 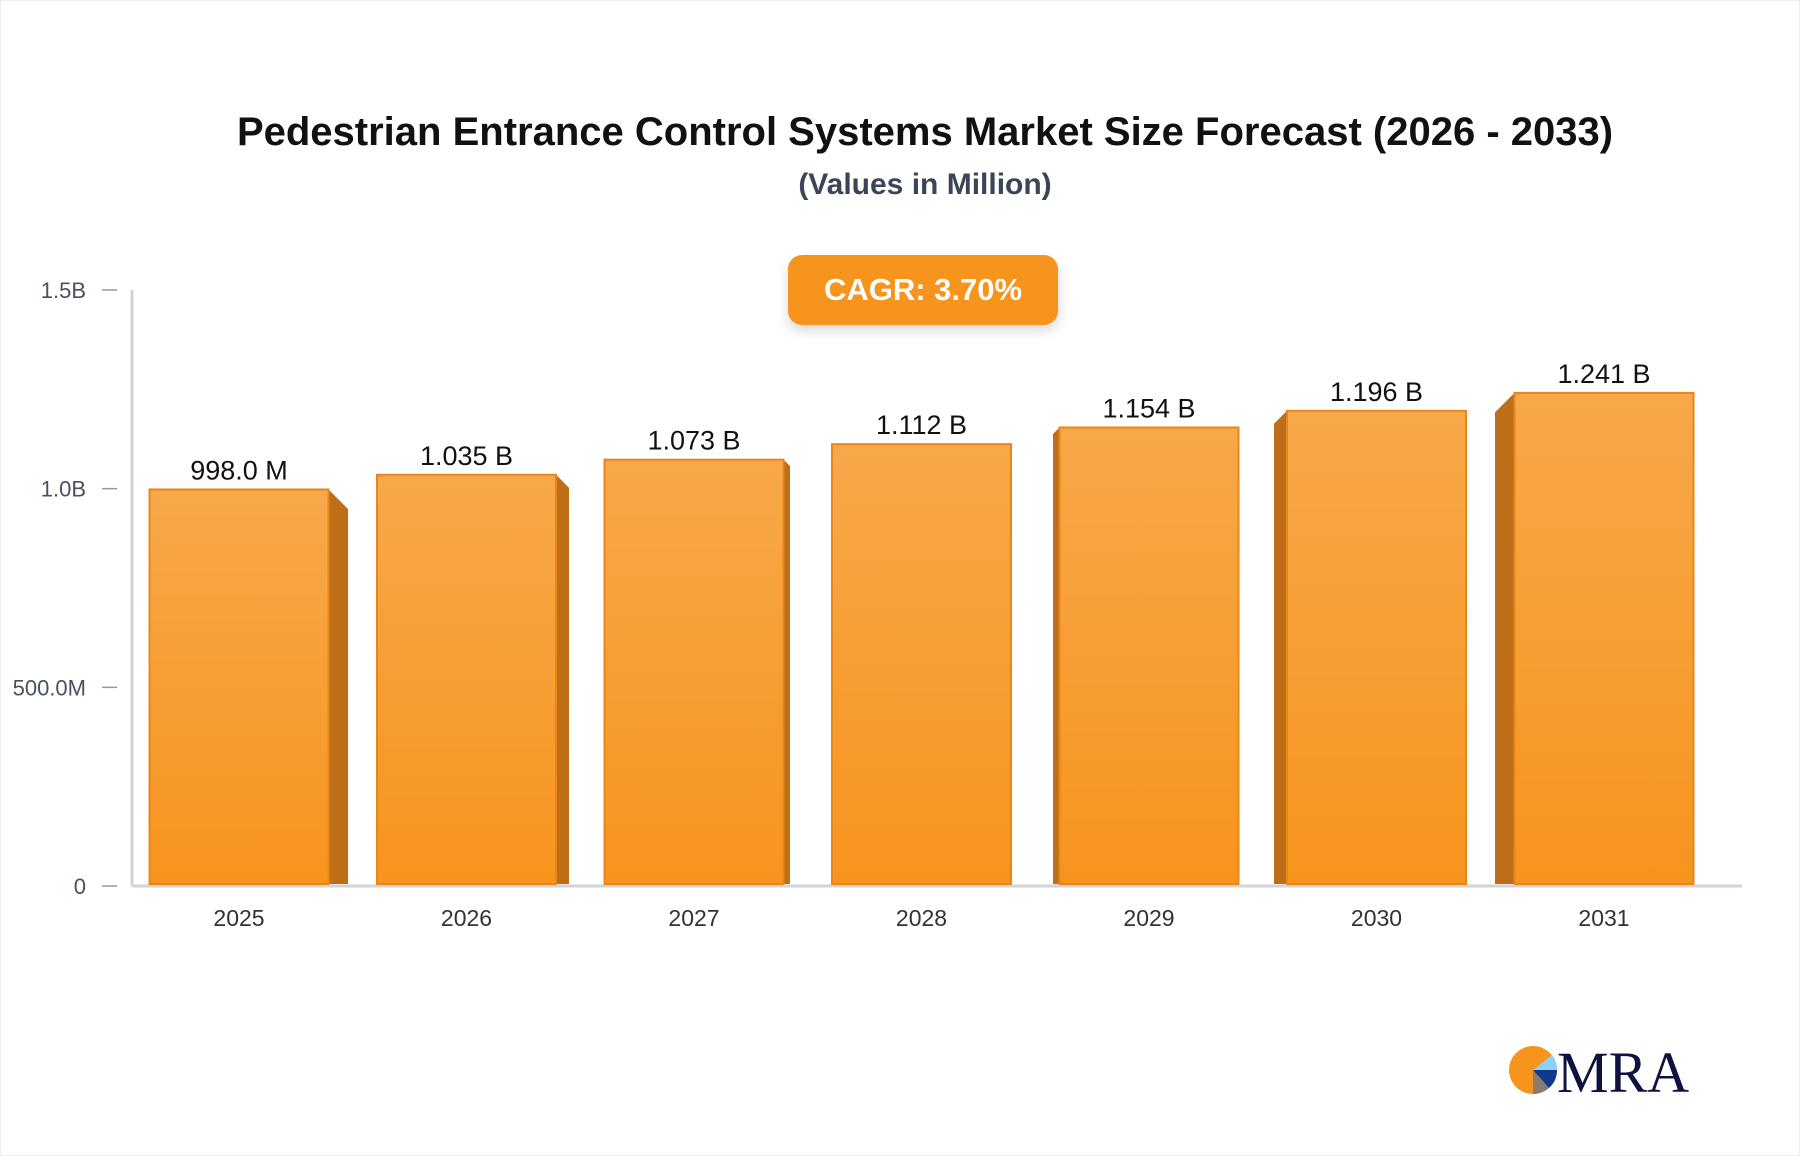 I want to click on chart-subtitle: (Values in Million), so click(x=925, y=184).